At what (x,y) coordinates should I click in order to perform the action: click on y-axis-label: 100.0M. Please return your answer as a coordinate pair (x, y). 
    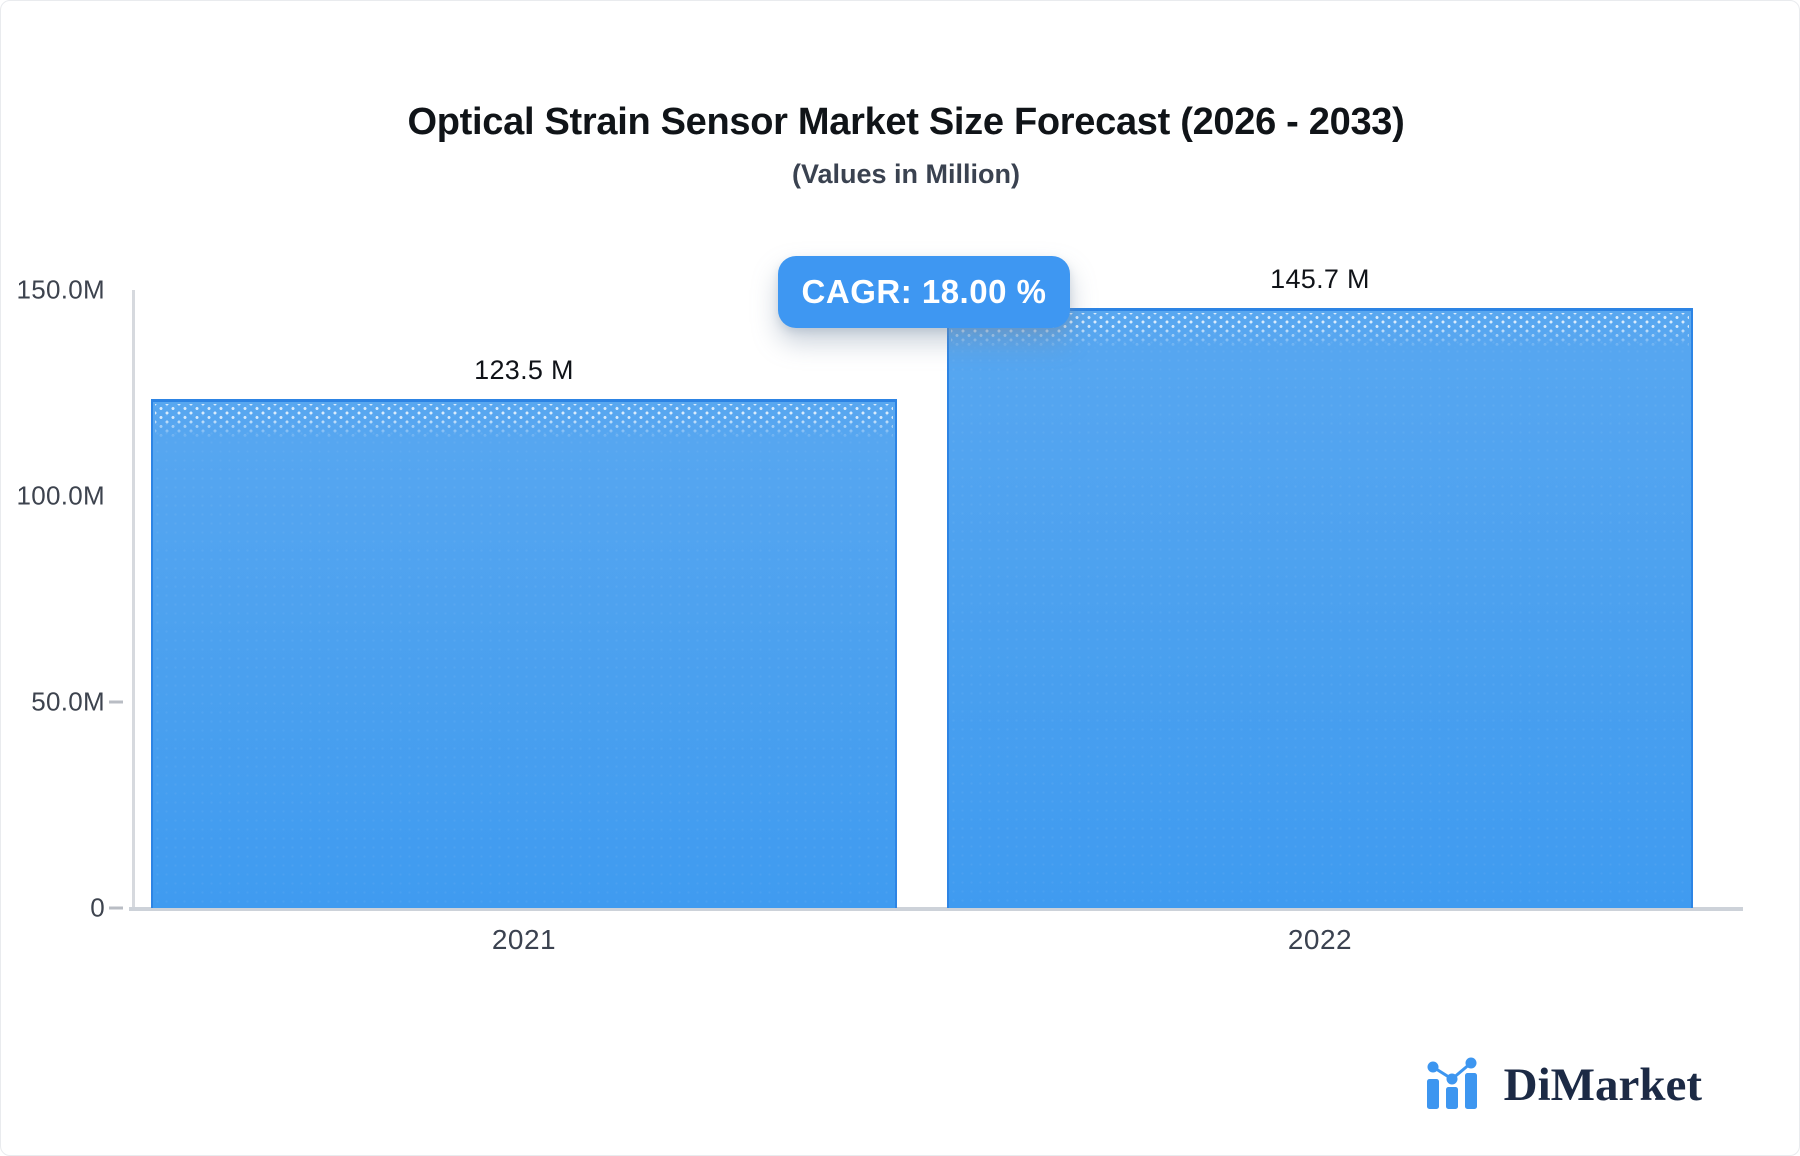
    Looking at the image, I should click on (60, 495).